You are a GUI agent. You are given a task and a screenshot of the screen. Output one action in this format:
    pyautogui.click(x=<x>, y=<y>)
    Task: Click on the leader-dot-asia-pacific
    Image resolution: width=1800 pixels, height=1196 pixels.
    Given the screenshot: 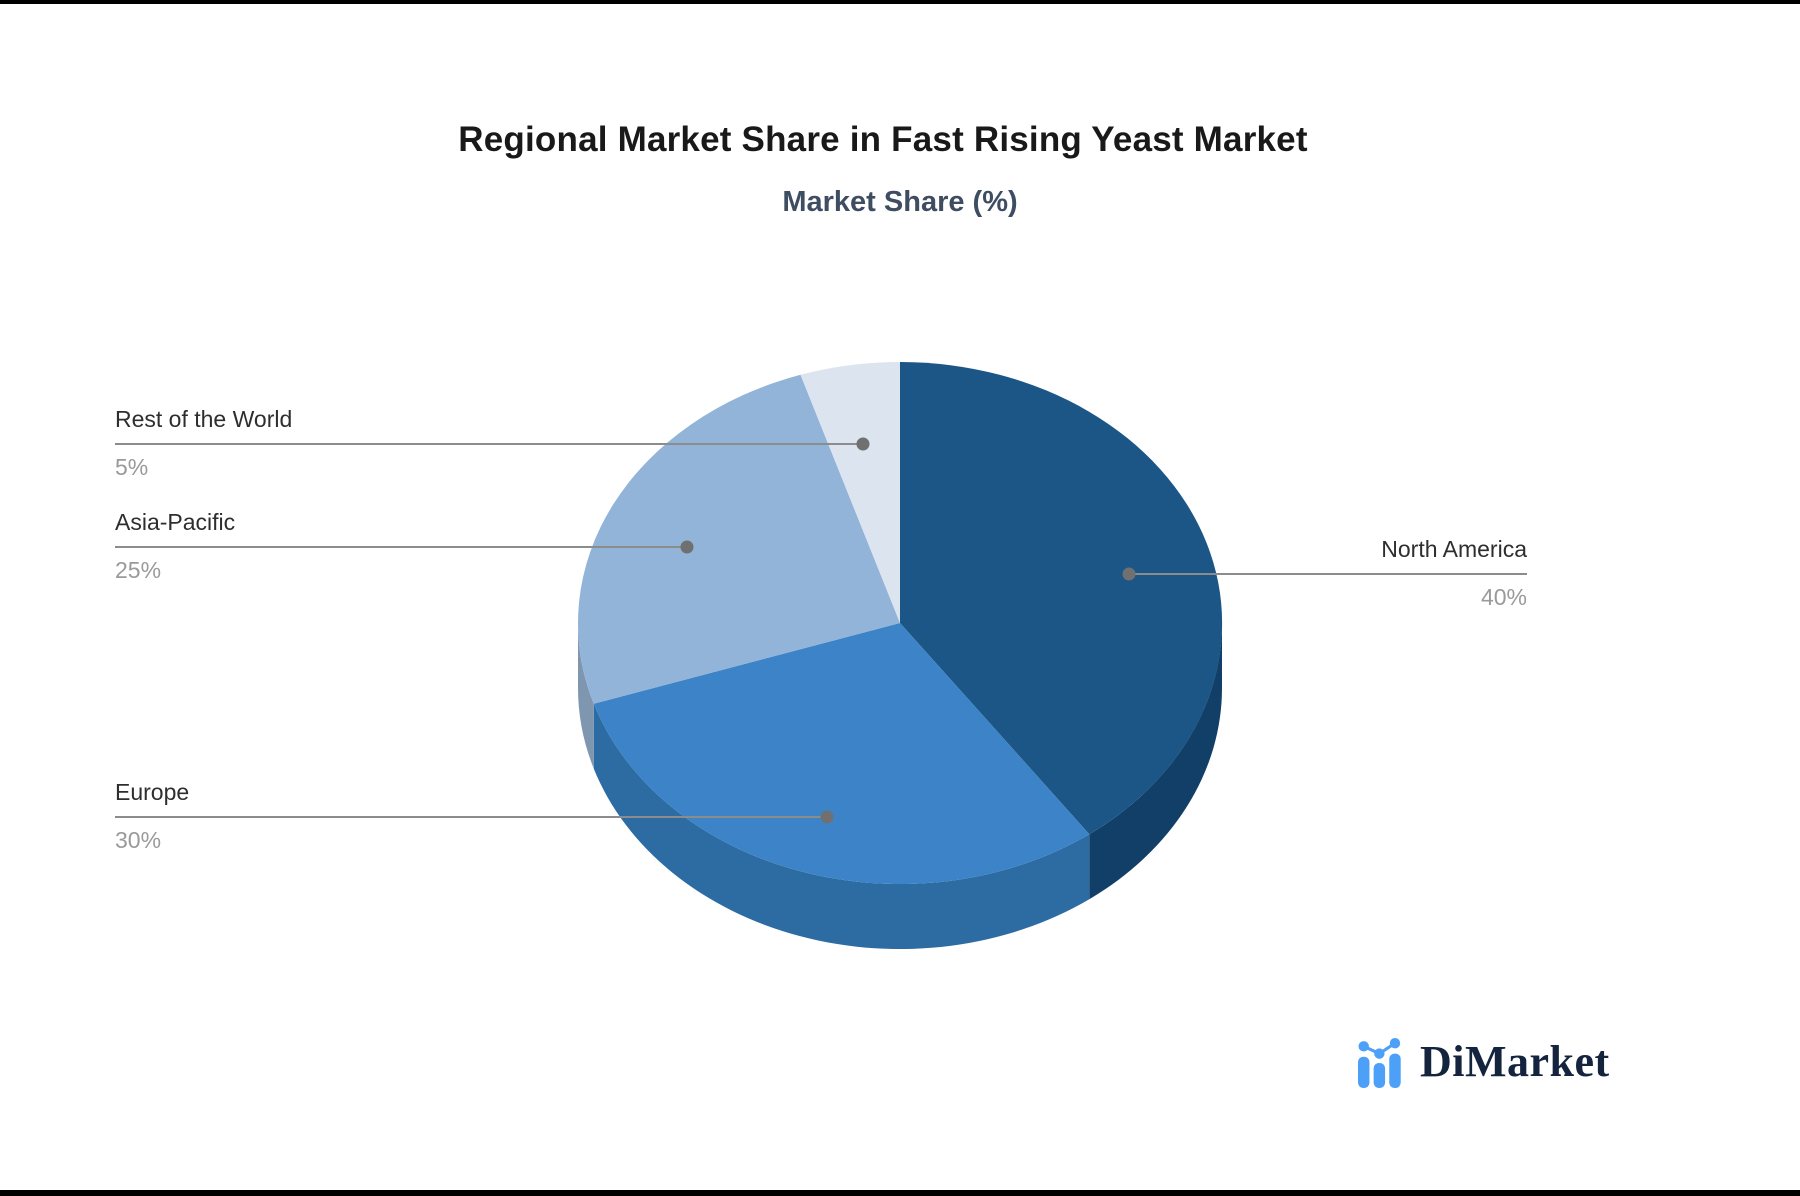 What is the action you would take?
    pyautogui.click(x=687, y=547)
    